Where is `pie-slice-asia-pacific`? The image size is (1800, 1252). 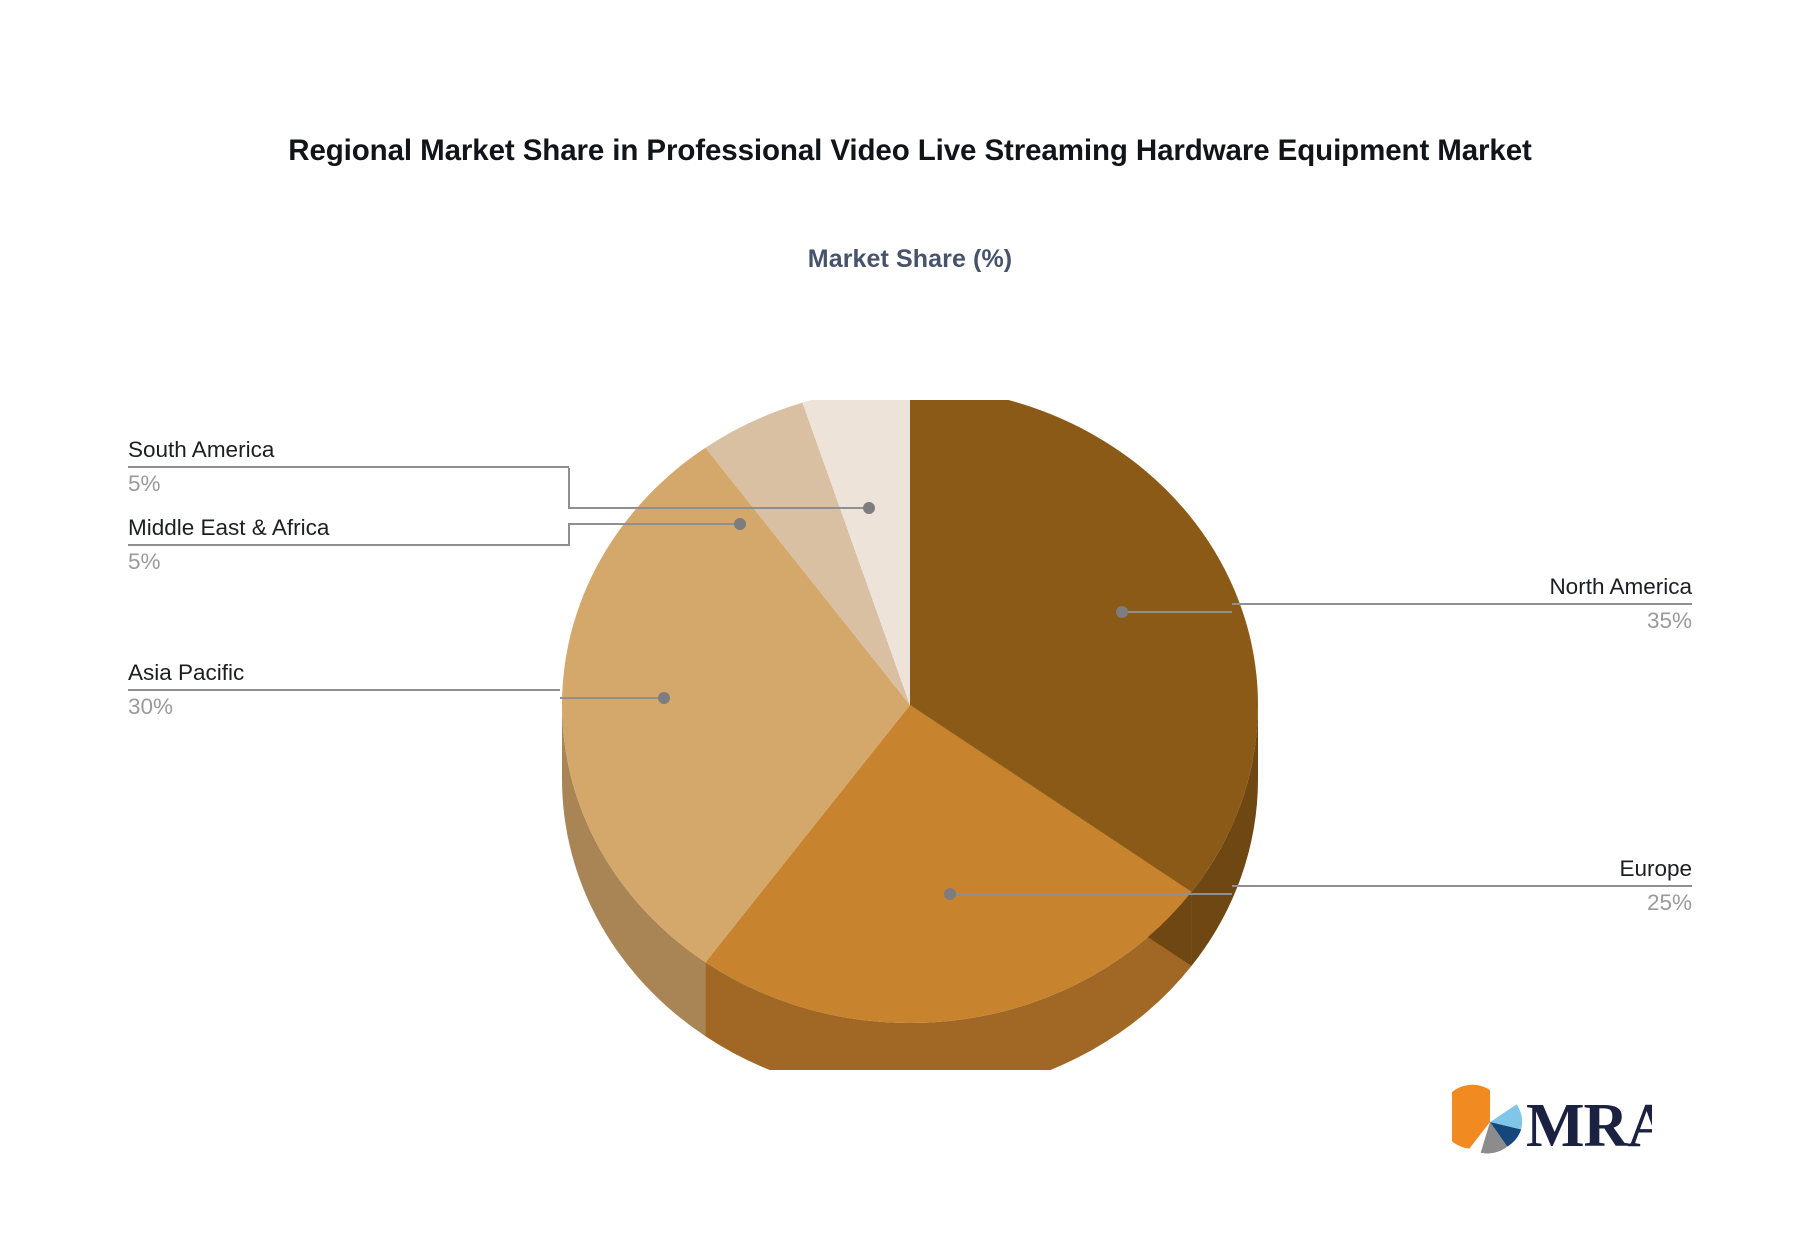
pie-slice-asia-pacific is located at coordinates (736, 705).